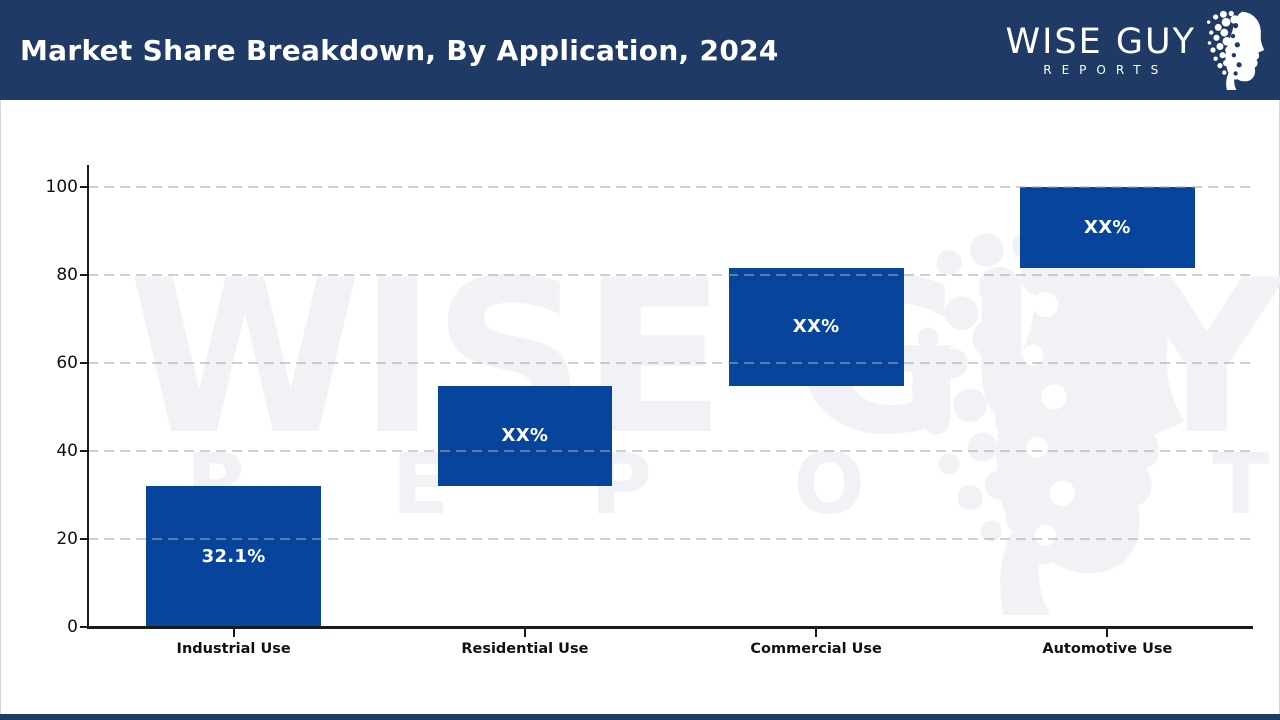 This screenshot has height=720, width=1280. I want to click on bar-automotive-use: XX%, so click(1107, 227).